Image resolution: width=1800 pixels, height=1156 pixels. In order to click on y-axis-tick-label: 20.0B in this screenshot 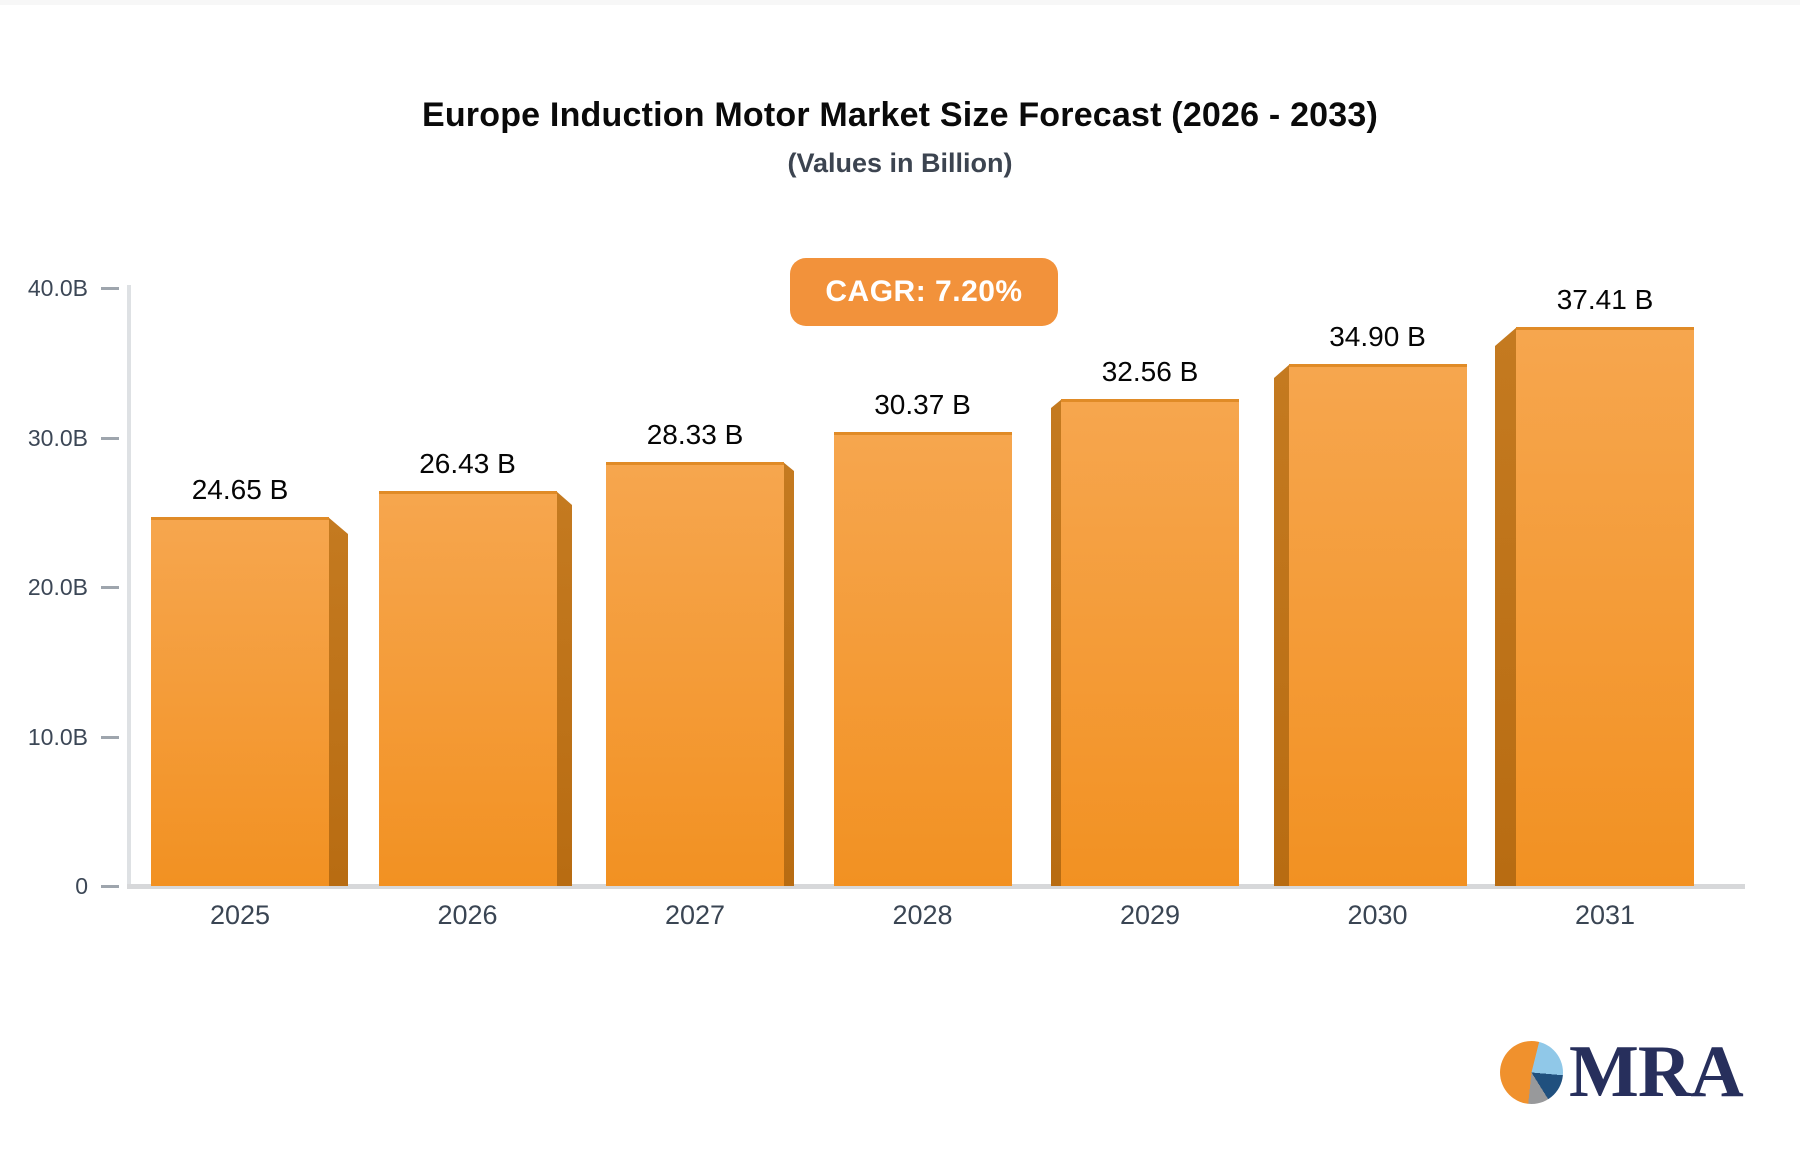, I will do `click(57, 587)`.